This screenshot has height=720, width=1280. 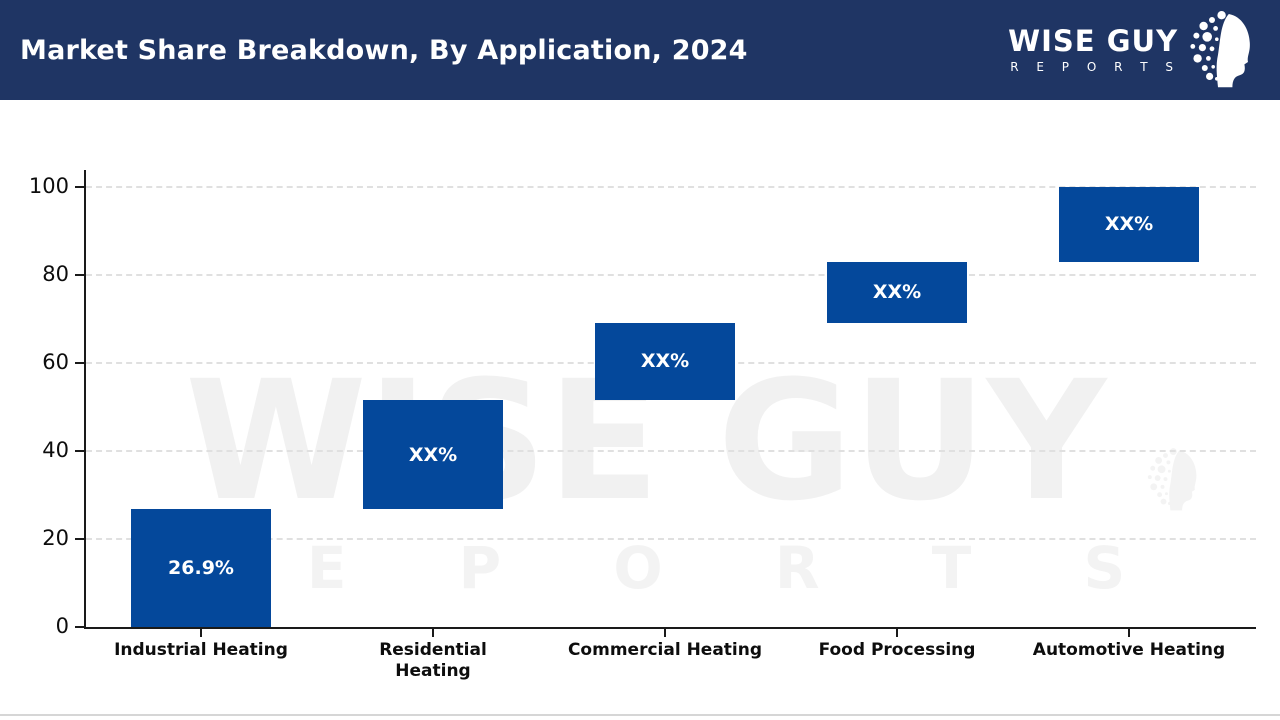 What do you see at coordinates (640, 715) in the screenshot?
I see `bottom-border` at bounding box center [640, 715].